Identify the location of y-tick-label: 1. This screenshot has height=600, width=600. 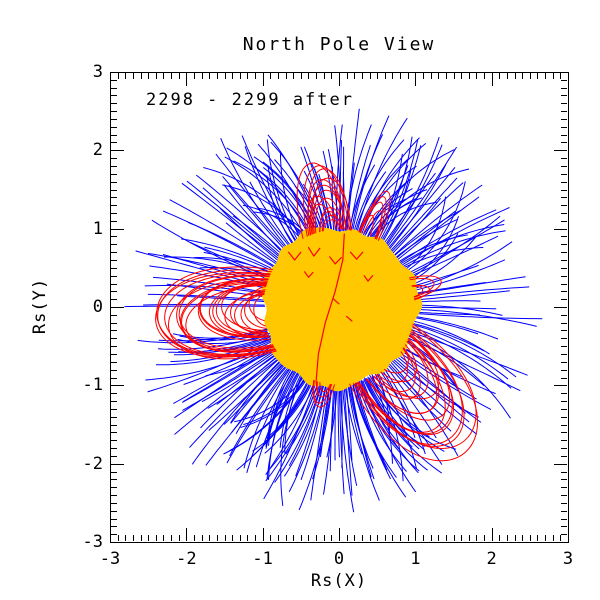
(97, 228).